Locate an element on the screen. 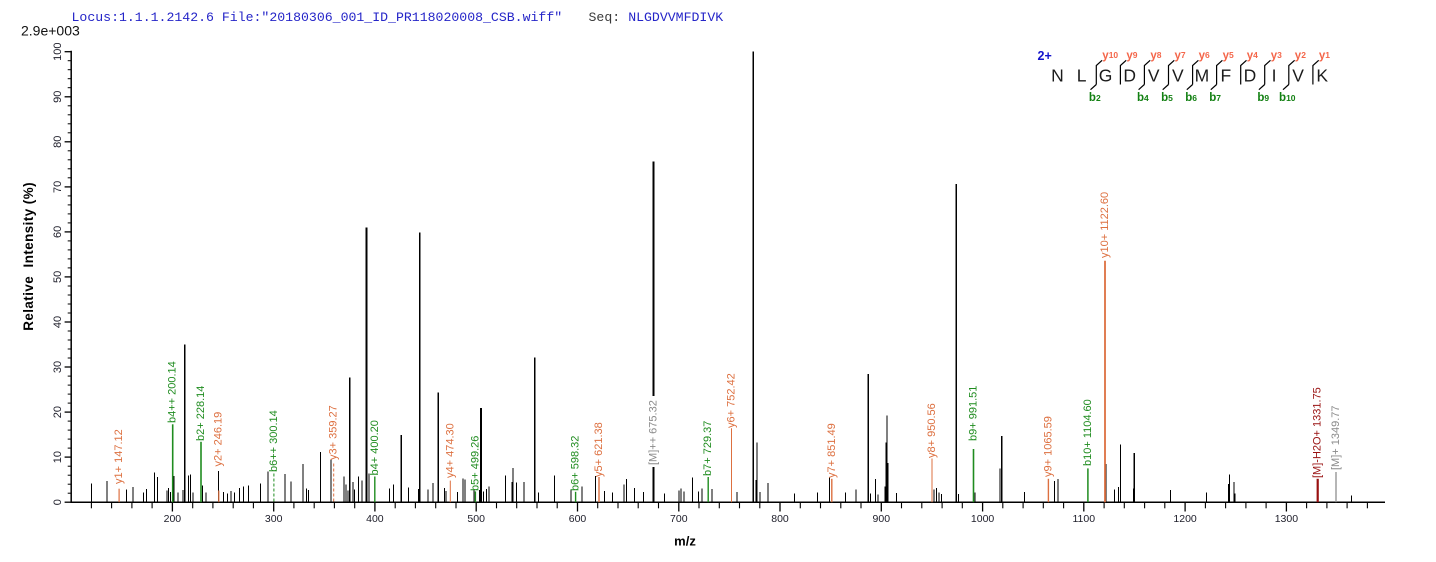 The height and width of the screenshot is (562, 1436). svg-text: 10 is located at coordinates (58, 457).